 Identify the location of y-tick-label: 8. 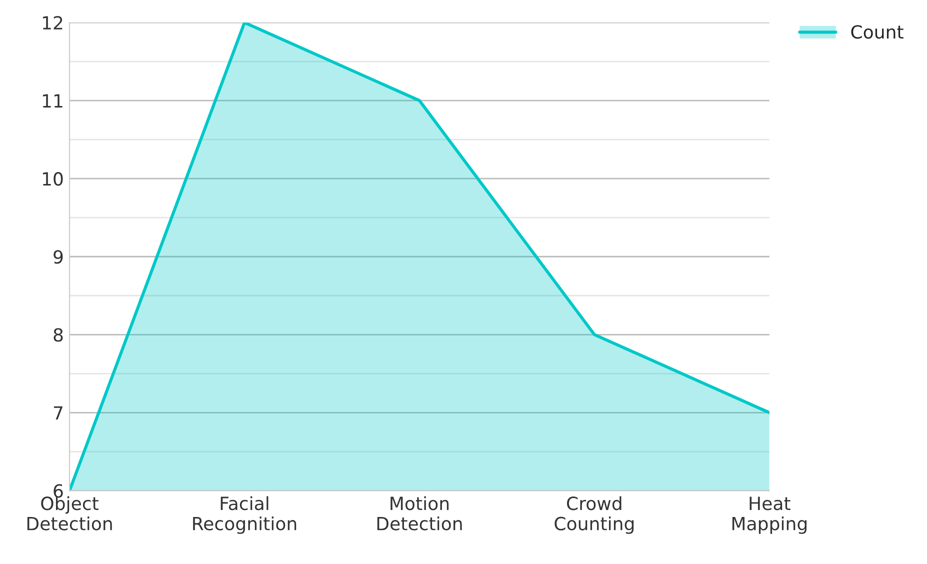
(58, 335).